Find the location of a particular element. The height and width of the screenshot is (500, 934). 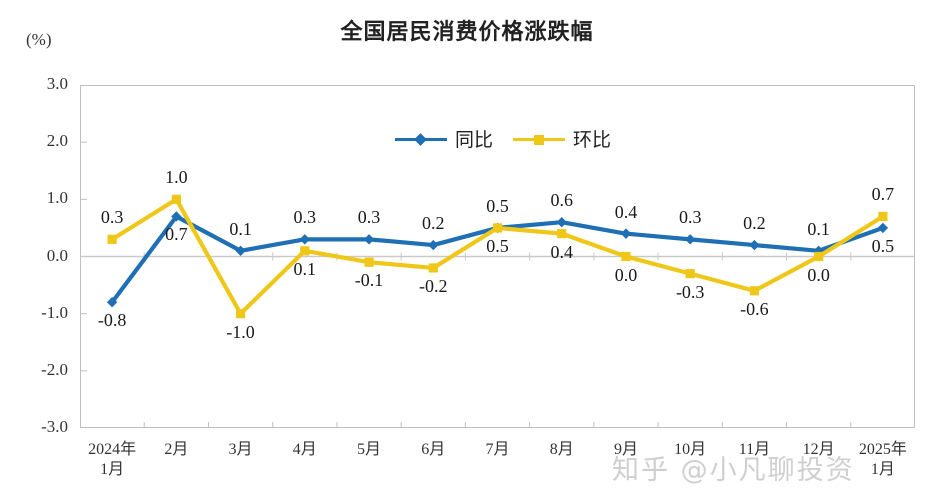

x-axis-tick-label: 7月 is located at coordinates (497, 449).